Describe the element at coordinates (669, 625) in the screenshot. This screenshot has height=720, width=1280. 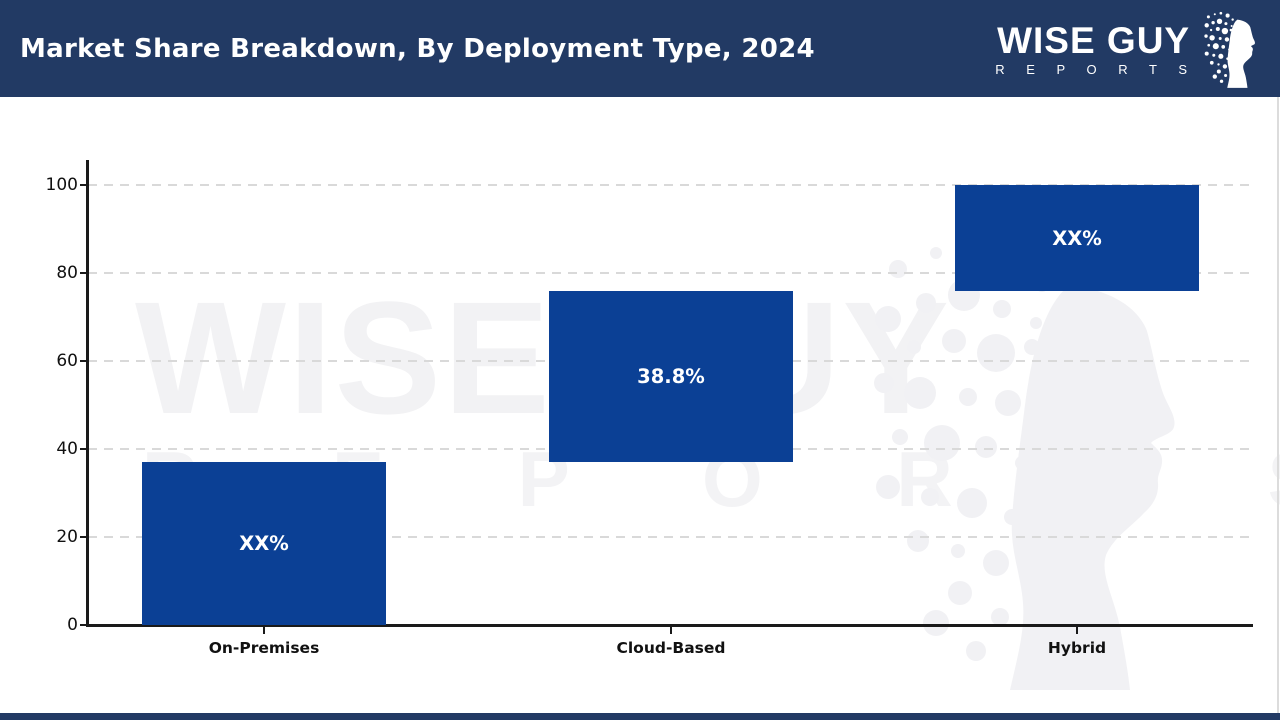
I see `x-axis-line` at that location.